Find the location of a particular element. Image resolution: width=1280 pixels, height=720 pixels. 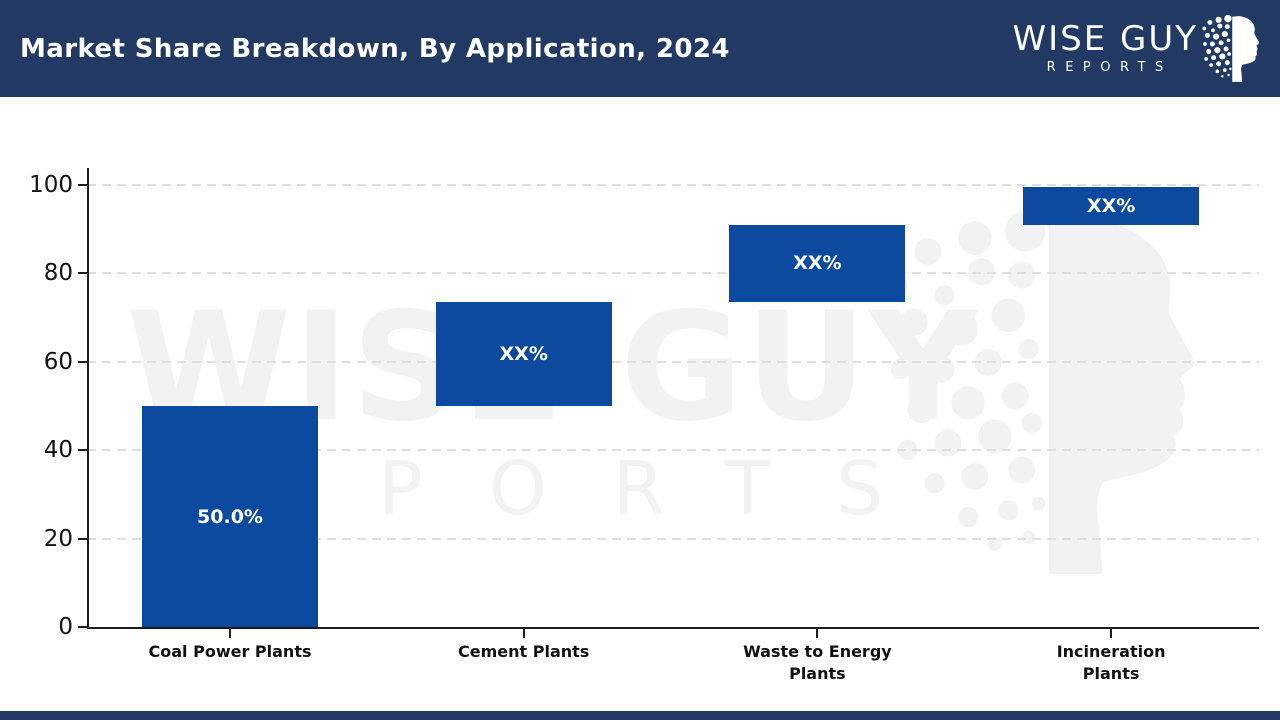

bar-segment: 50.0% is located at coordinates (230, 516).